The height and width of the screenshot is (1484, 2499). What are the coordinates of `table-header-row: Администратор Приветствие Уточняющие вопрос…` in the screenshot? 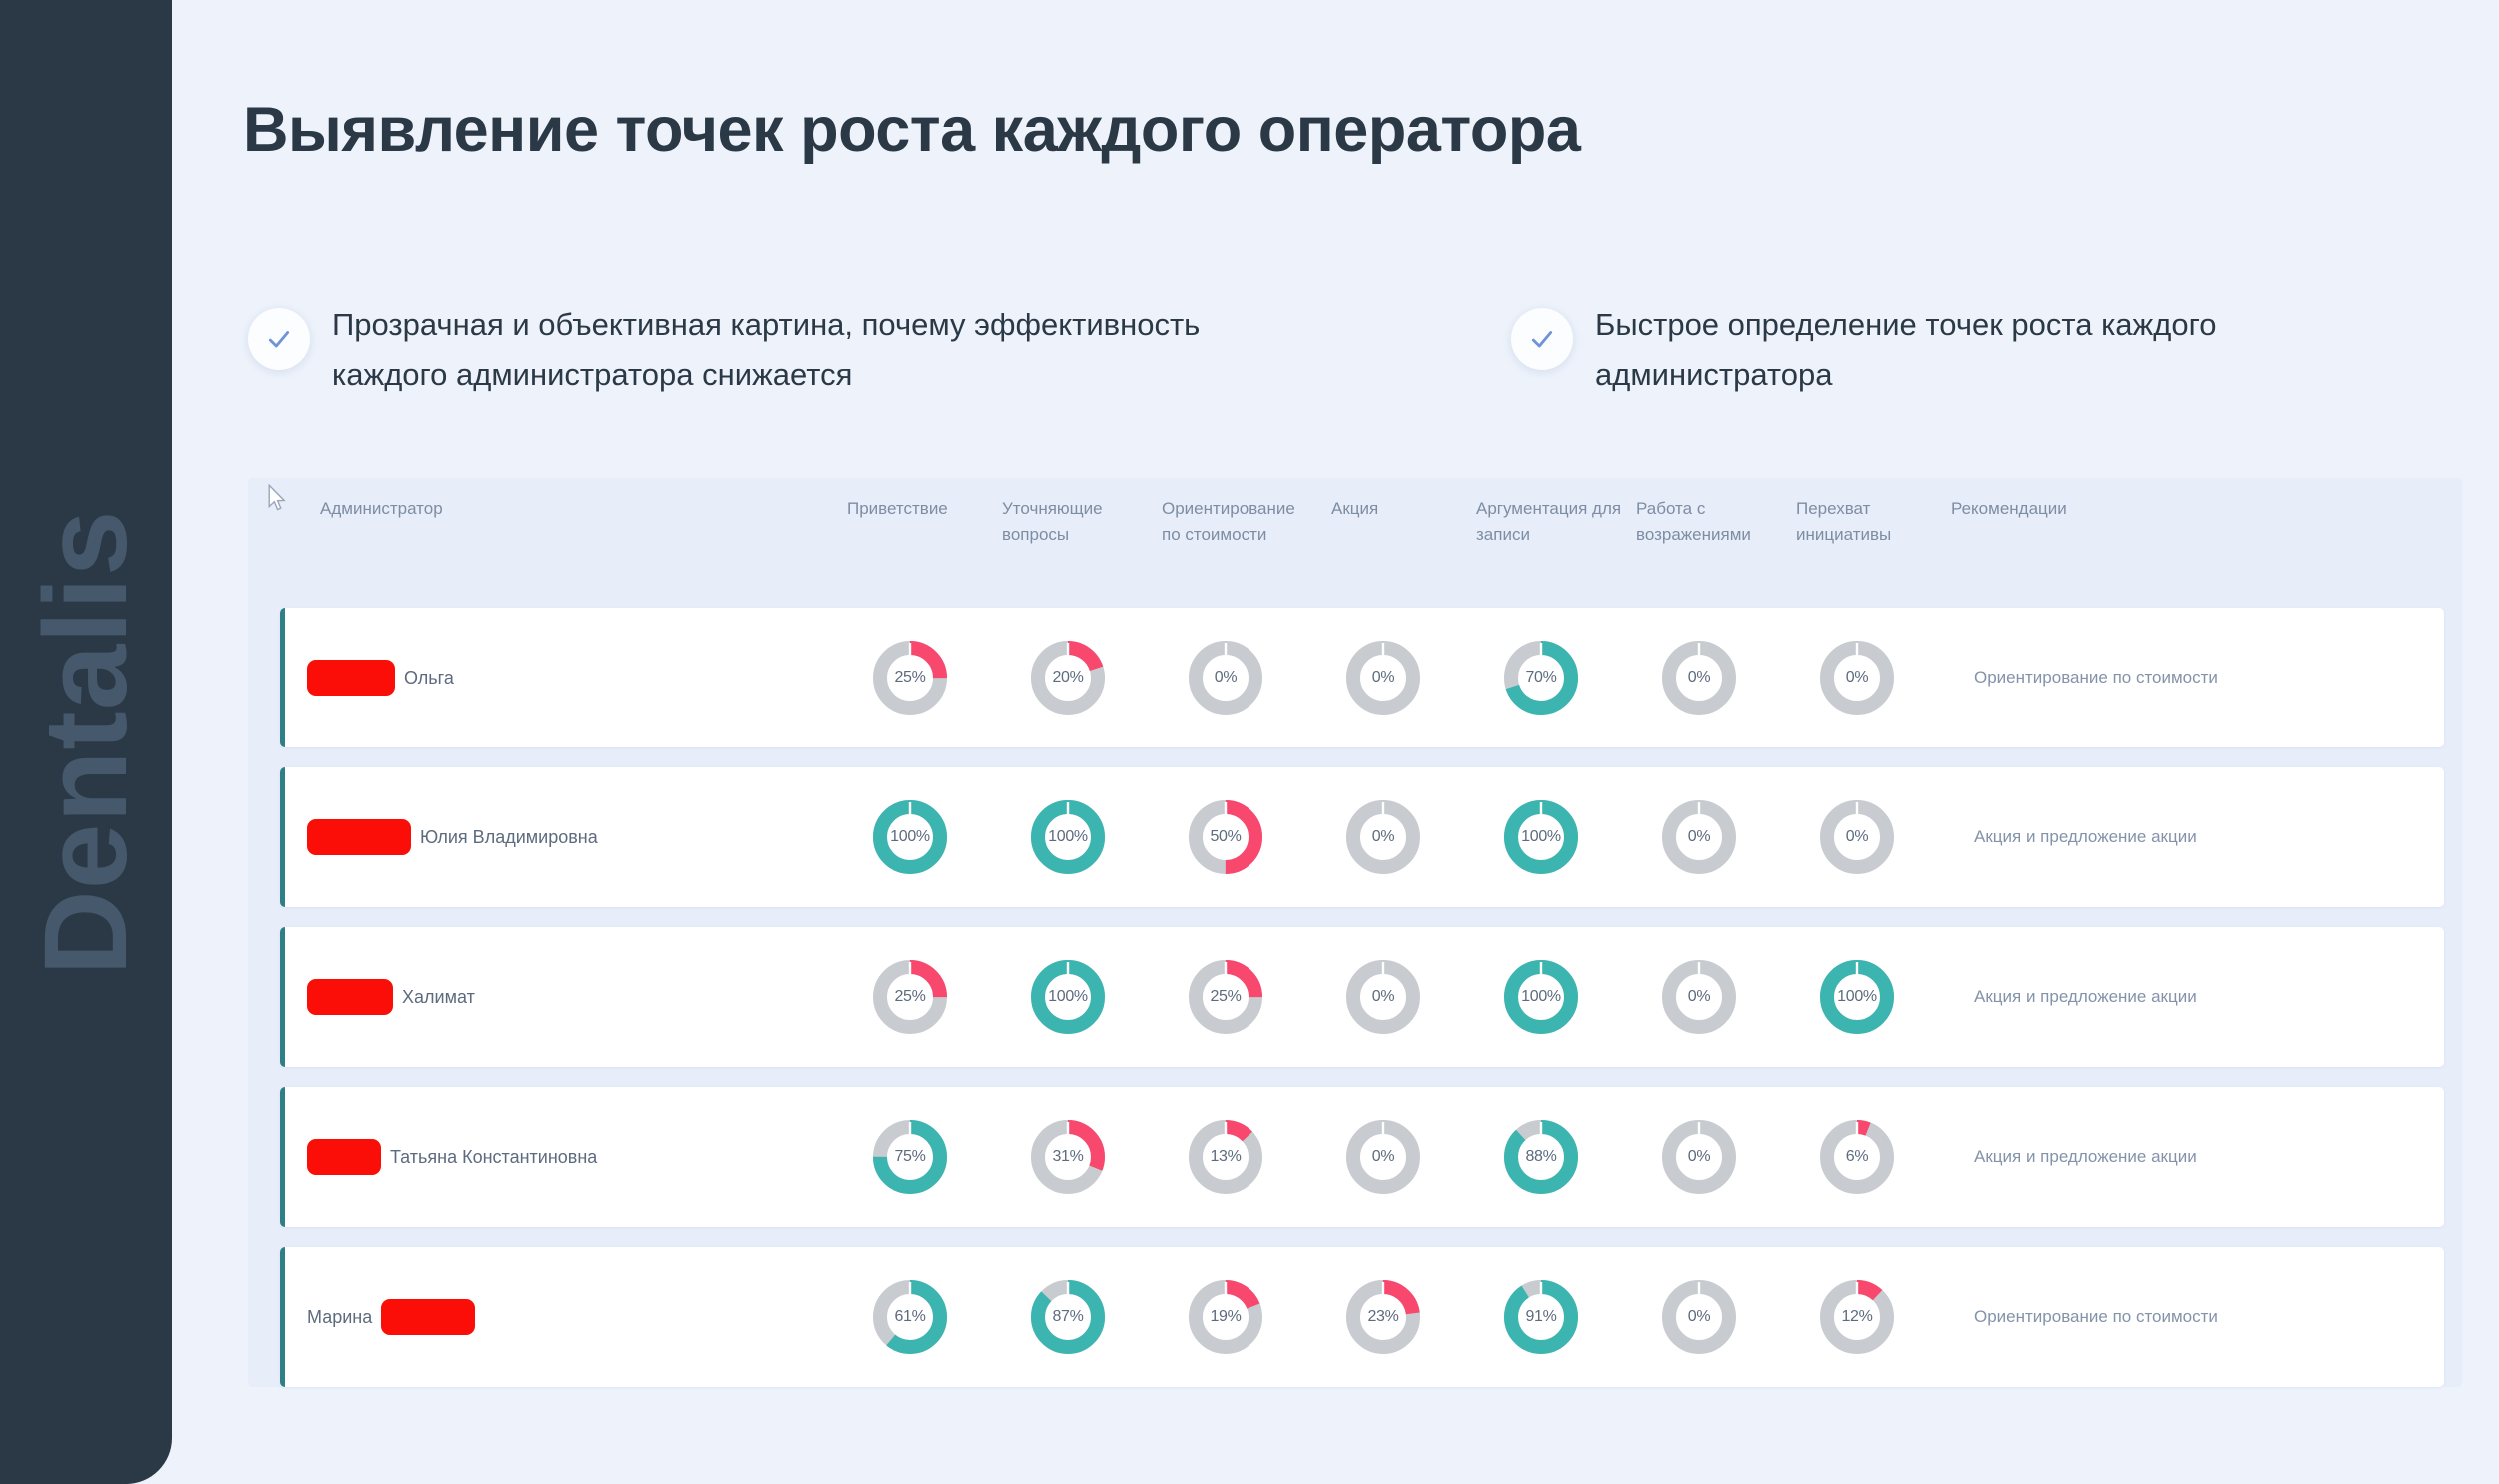 It's located at (1362, 541).